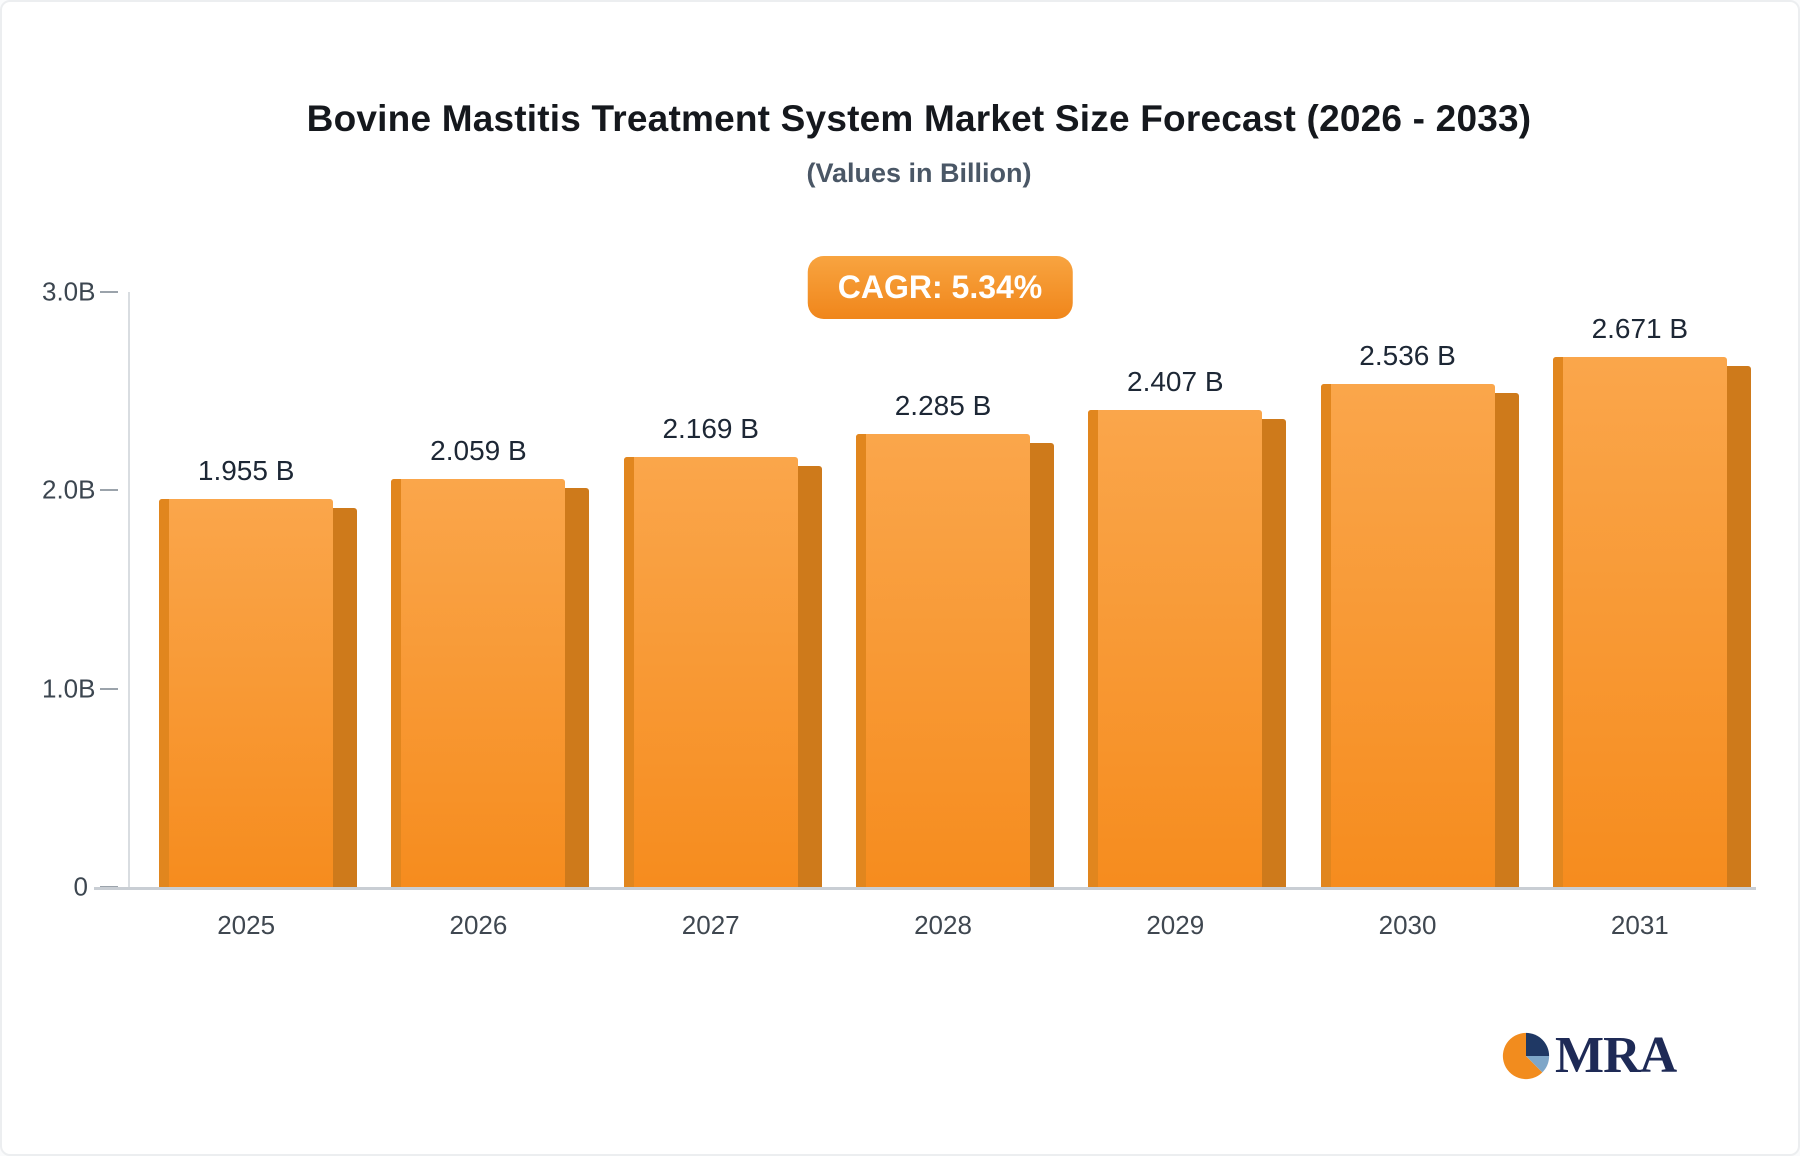 The image size is (1800, 1156). I want to click on mra-logo-text: MRA, so click(1616, 1055).